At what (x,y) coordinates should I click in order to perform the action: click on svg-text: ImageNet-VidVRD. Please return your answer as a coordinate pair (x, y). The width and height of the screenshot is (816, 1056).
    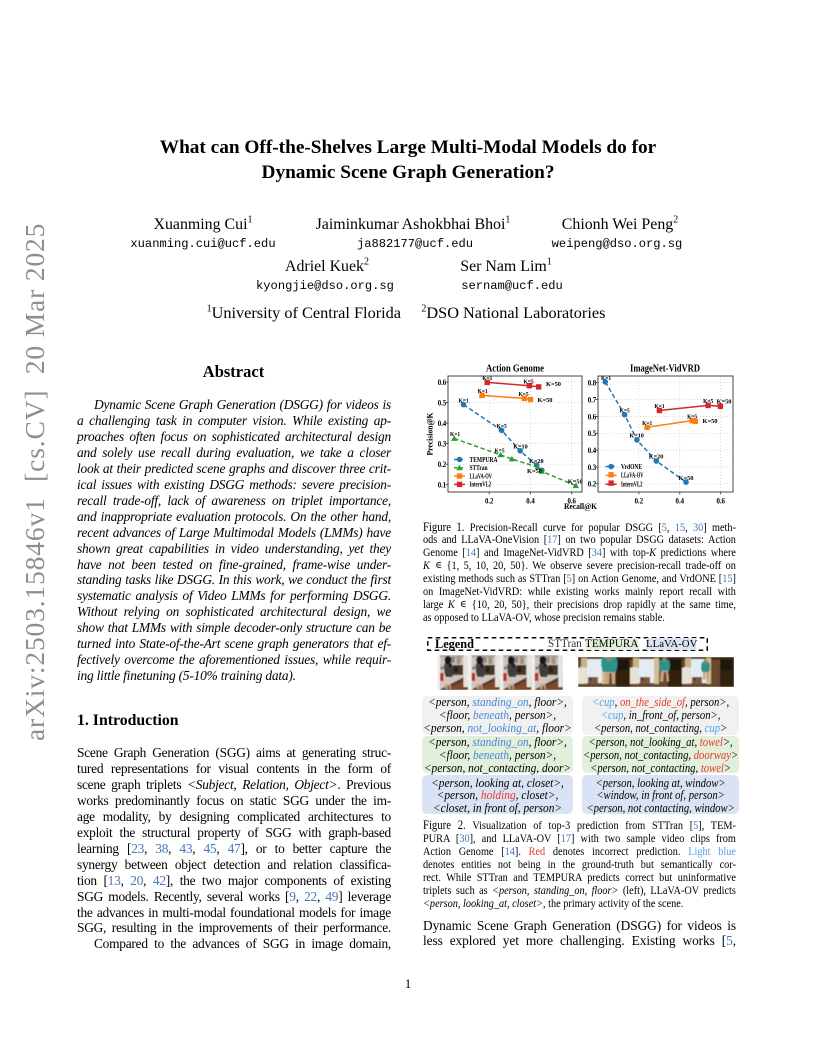
    Looking at the image, I should click on (665, 369).